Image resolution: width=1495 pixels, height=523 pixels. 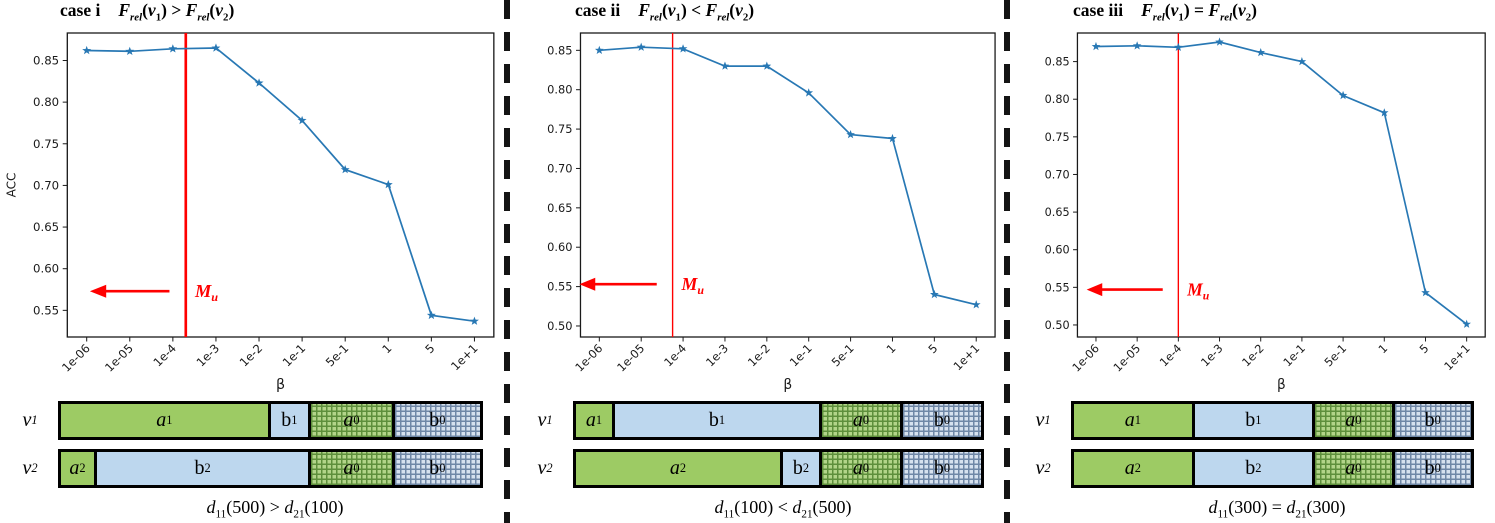 What do you see at coordinates (783, 509) in the screenshot?
I see `distance-caption: d11(100) < d21(500)` at bounding box center [783, 509].